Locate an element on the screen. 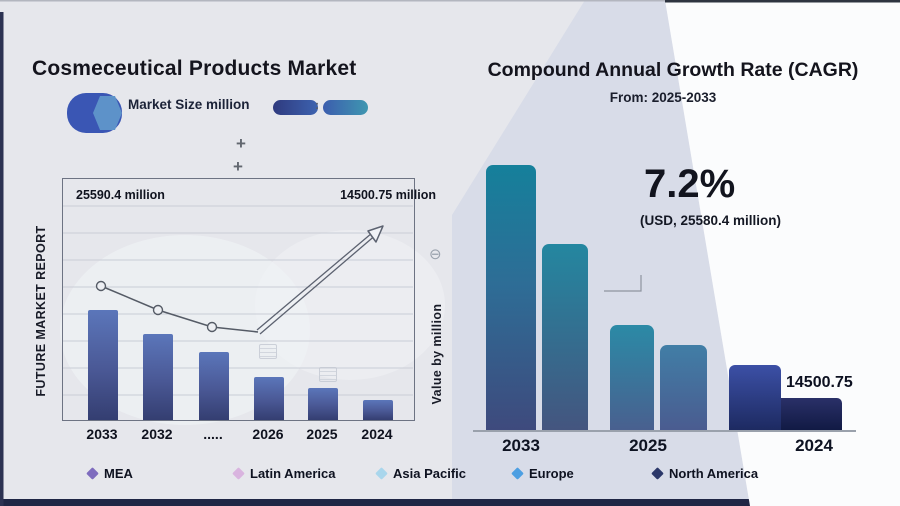  gradient-pill-left is located at coordinates (295, 107).